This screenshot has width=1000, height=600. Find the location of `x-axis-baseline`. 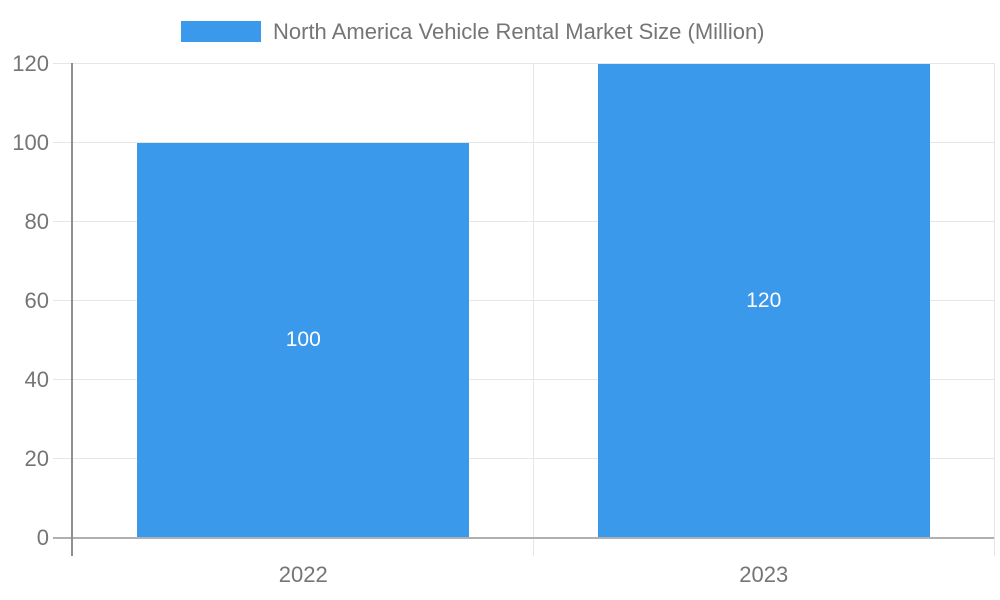

x-axis-baseline is located at coordinates (523, 537).